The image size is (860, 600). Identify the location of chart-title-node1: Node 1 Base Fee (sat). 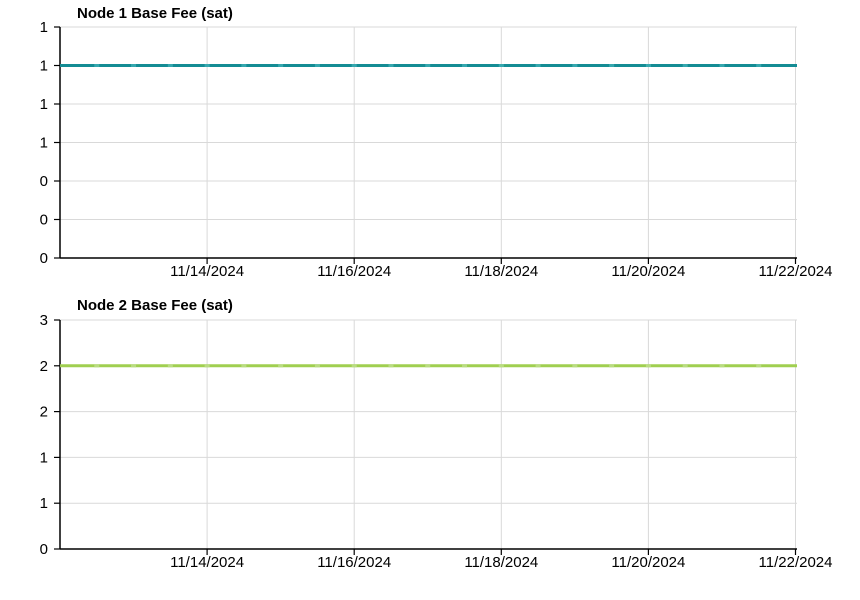
(155, 13).